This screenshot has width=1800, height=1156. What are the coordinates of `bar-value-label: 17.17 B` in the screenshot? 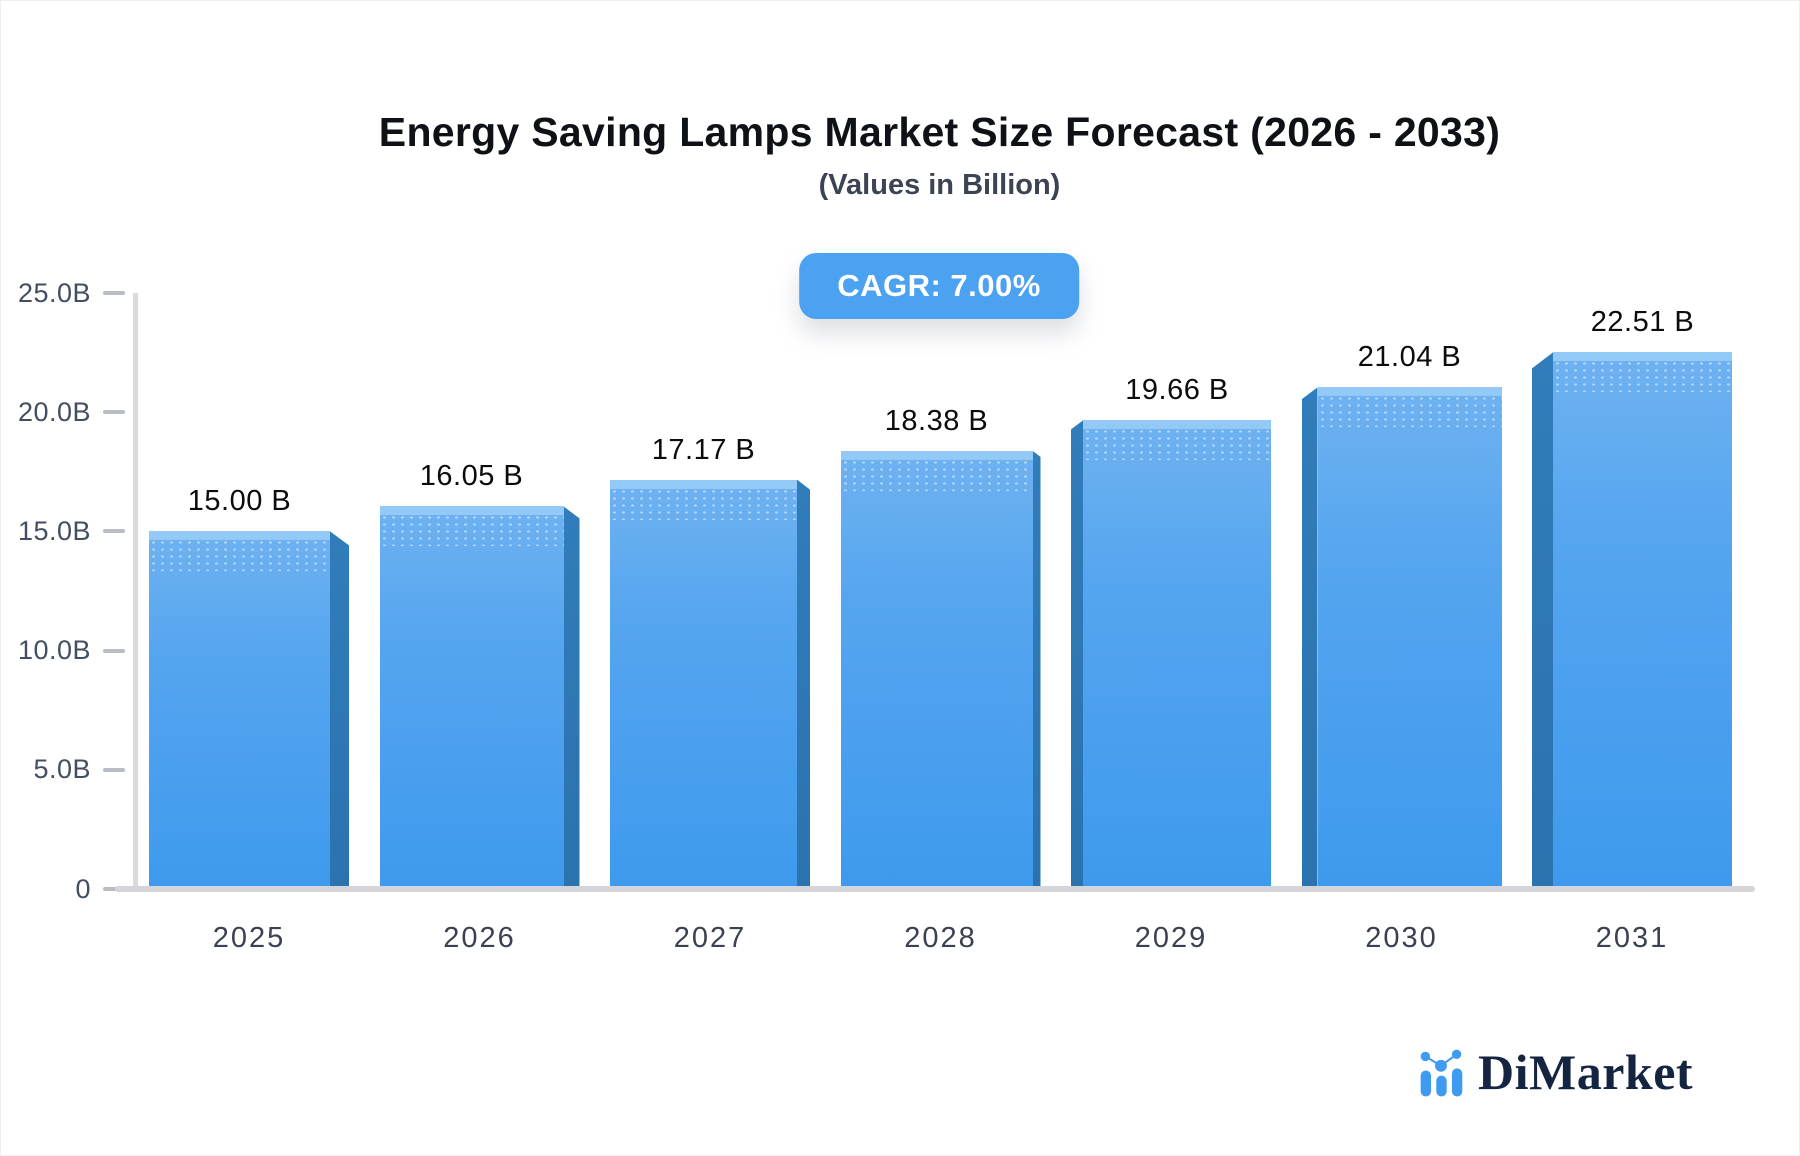 It's located at (703, 449).